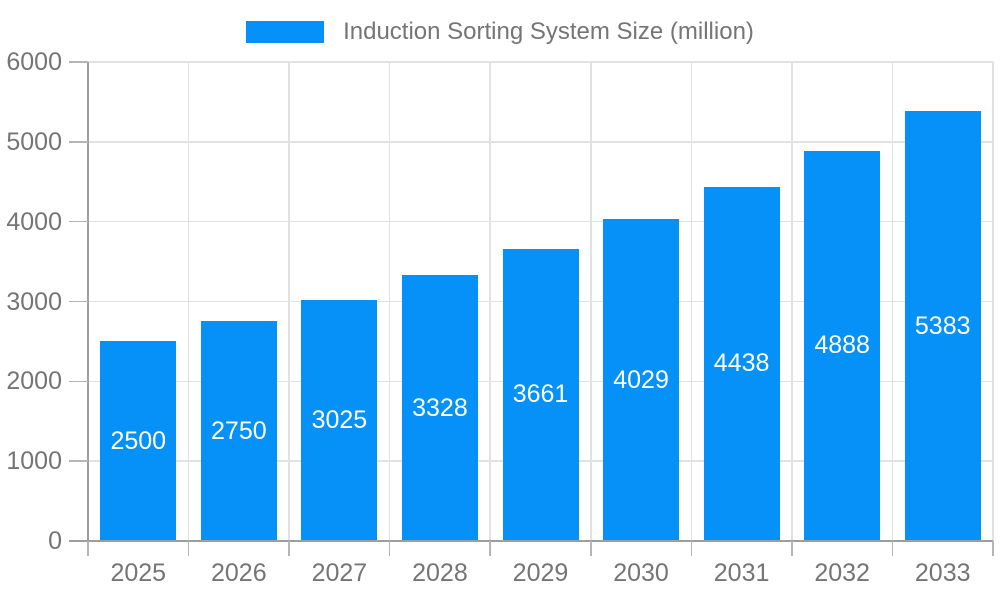  What do you see at coordinates (55, 541) in the screenshot?
I see `y-axis-tick-label: 0` at bounding box center [55, 541].